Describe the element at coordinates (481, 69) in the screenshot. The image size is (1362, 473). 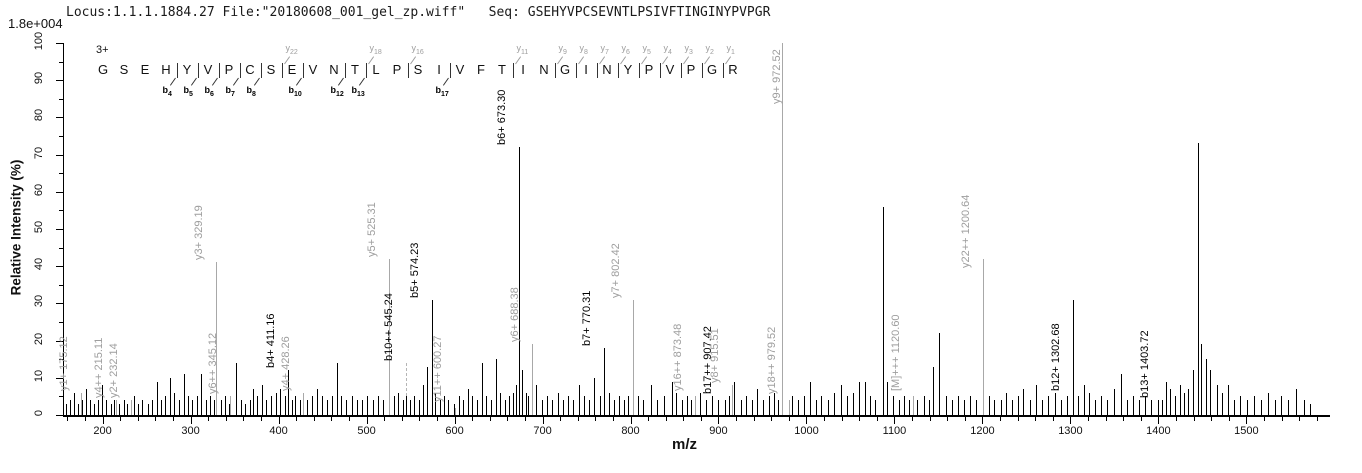
I see `peptide-residue: F` at that location.